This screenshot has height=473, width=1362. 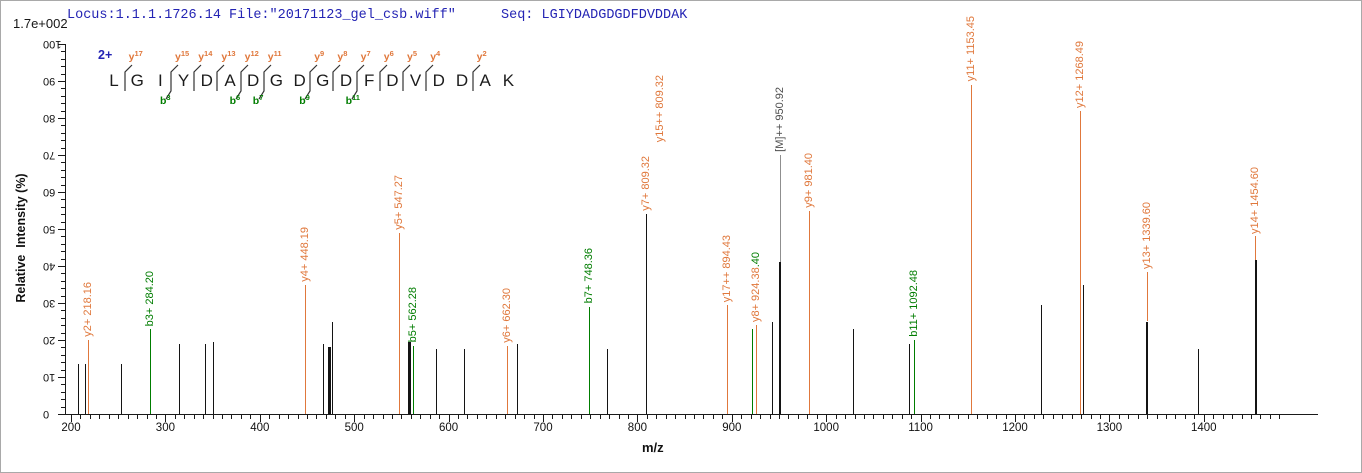 What do you see at coordinates (49, 266) in the screenshot?
I see `y-tick-label: 40` at bounding box center [49, 266].